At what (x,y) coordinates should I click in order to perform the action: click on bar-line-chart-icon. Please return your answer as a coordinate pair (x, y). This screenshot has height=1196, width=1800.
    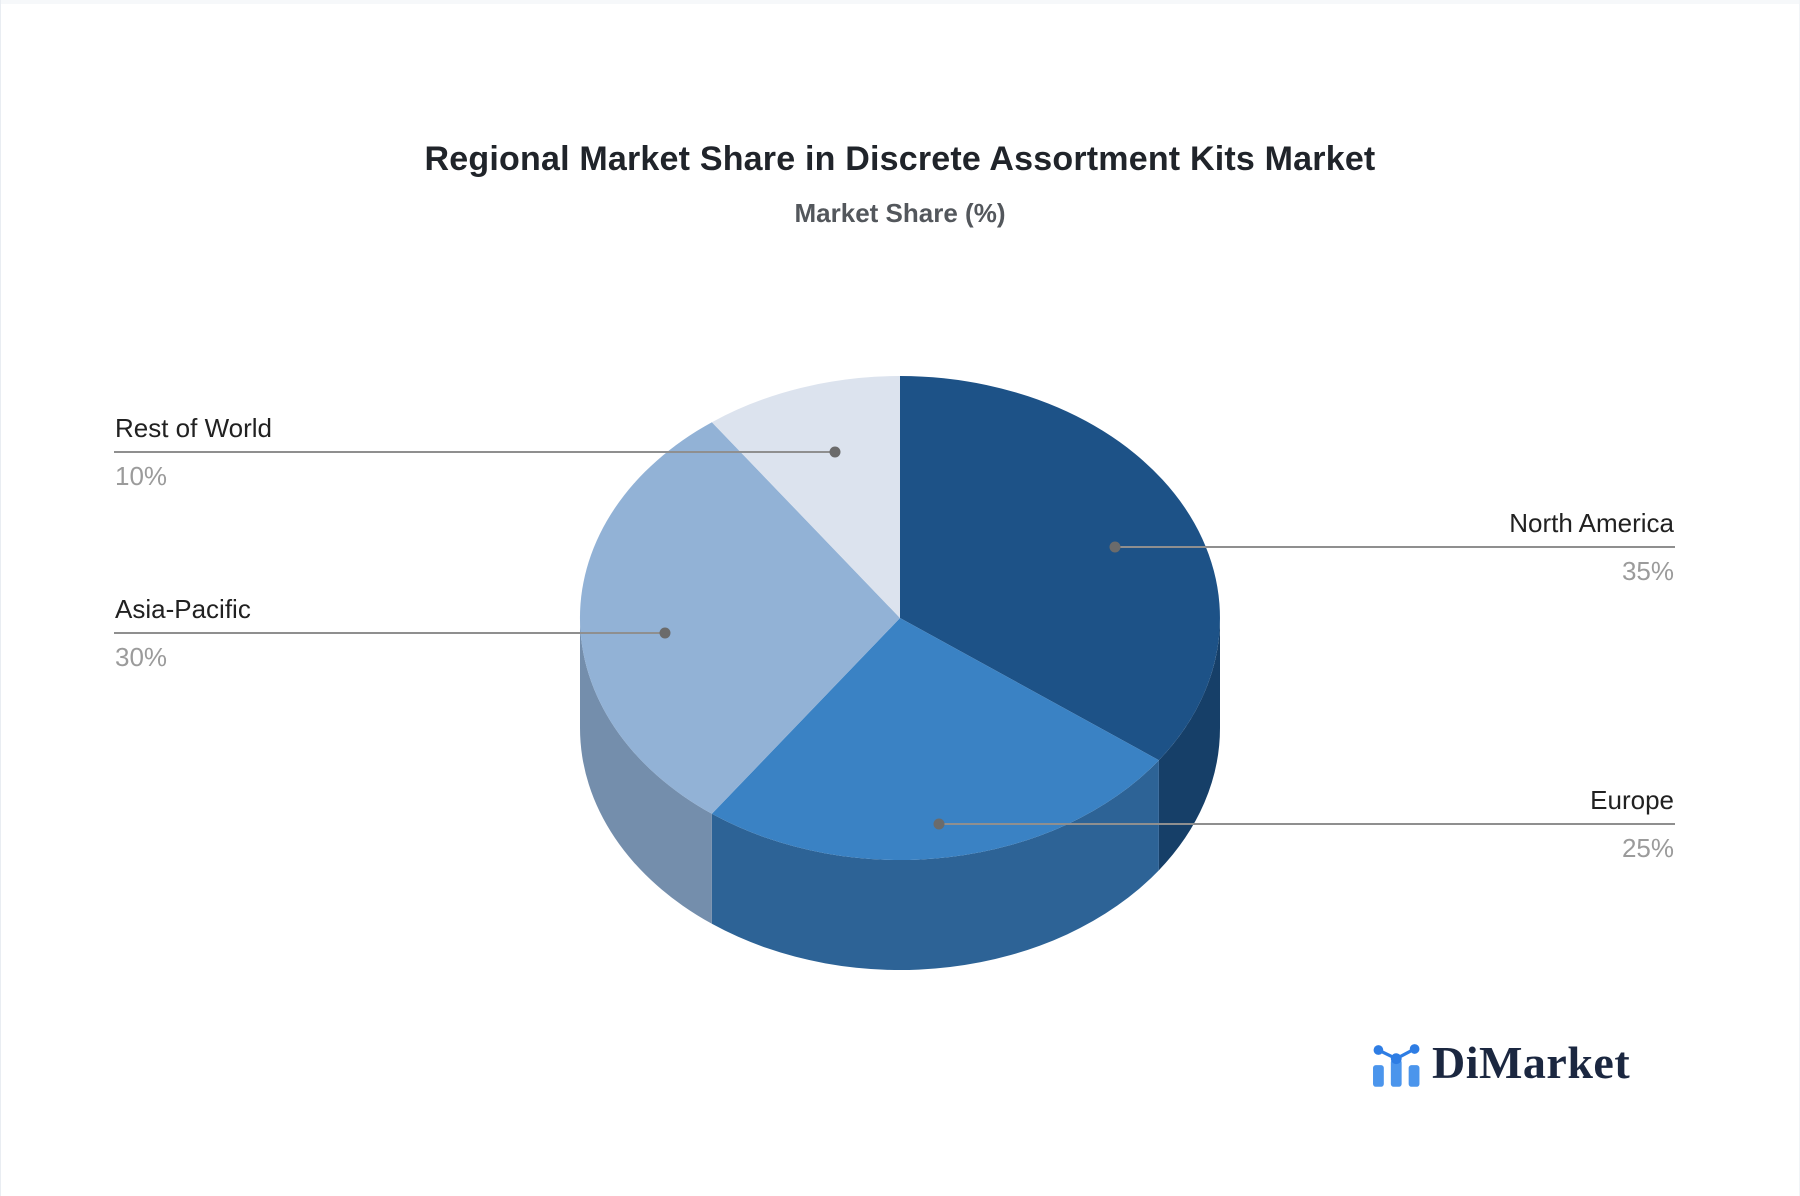
    Looking at the image, I should click on (1396, 1065).